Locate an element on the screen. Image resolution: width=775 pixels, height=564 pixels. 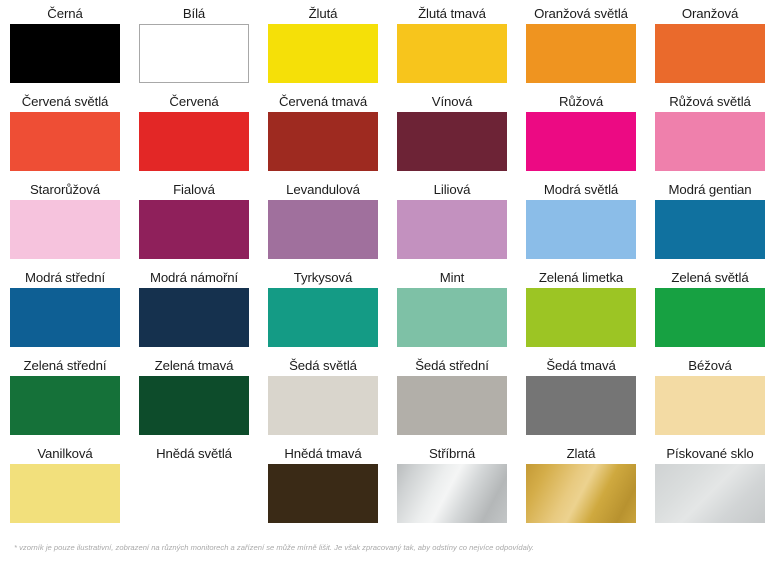
swatch-cell: Tyrkysová is located at coordinates (323, 312).